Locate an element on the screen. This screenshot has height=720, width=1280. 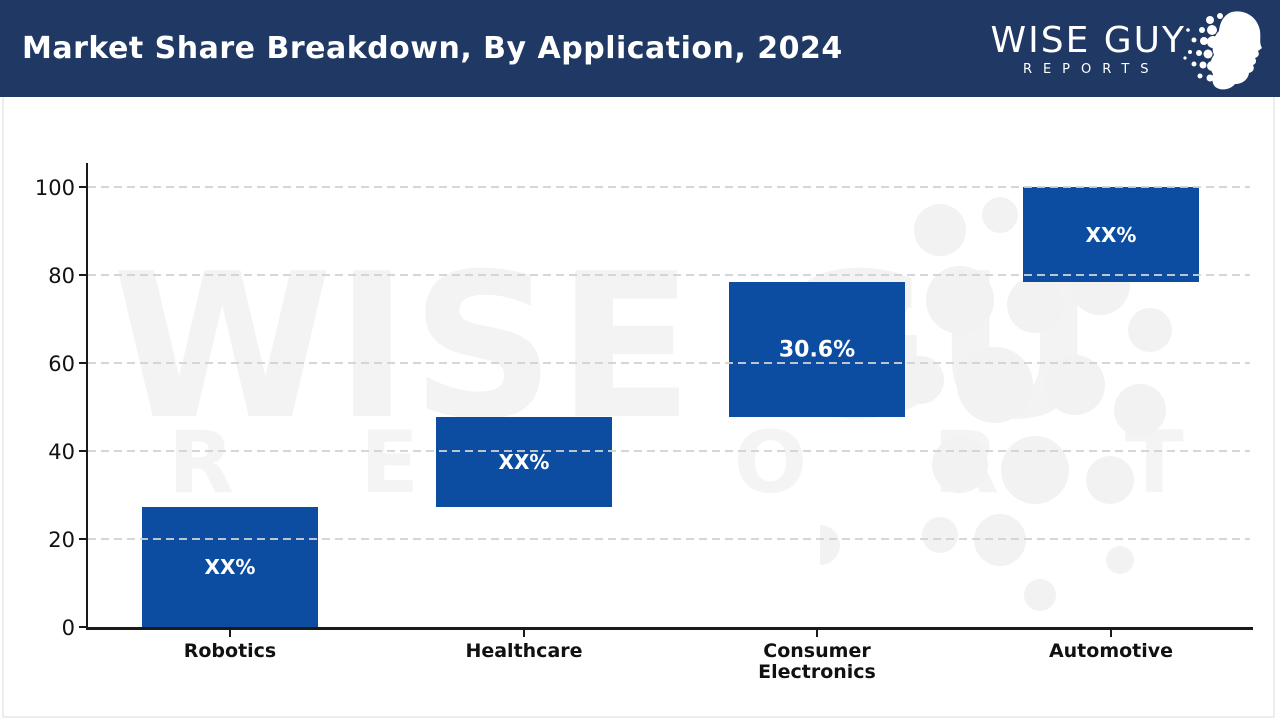
bar-healthcare is located at coordinates (524, 462).